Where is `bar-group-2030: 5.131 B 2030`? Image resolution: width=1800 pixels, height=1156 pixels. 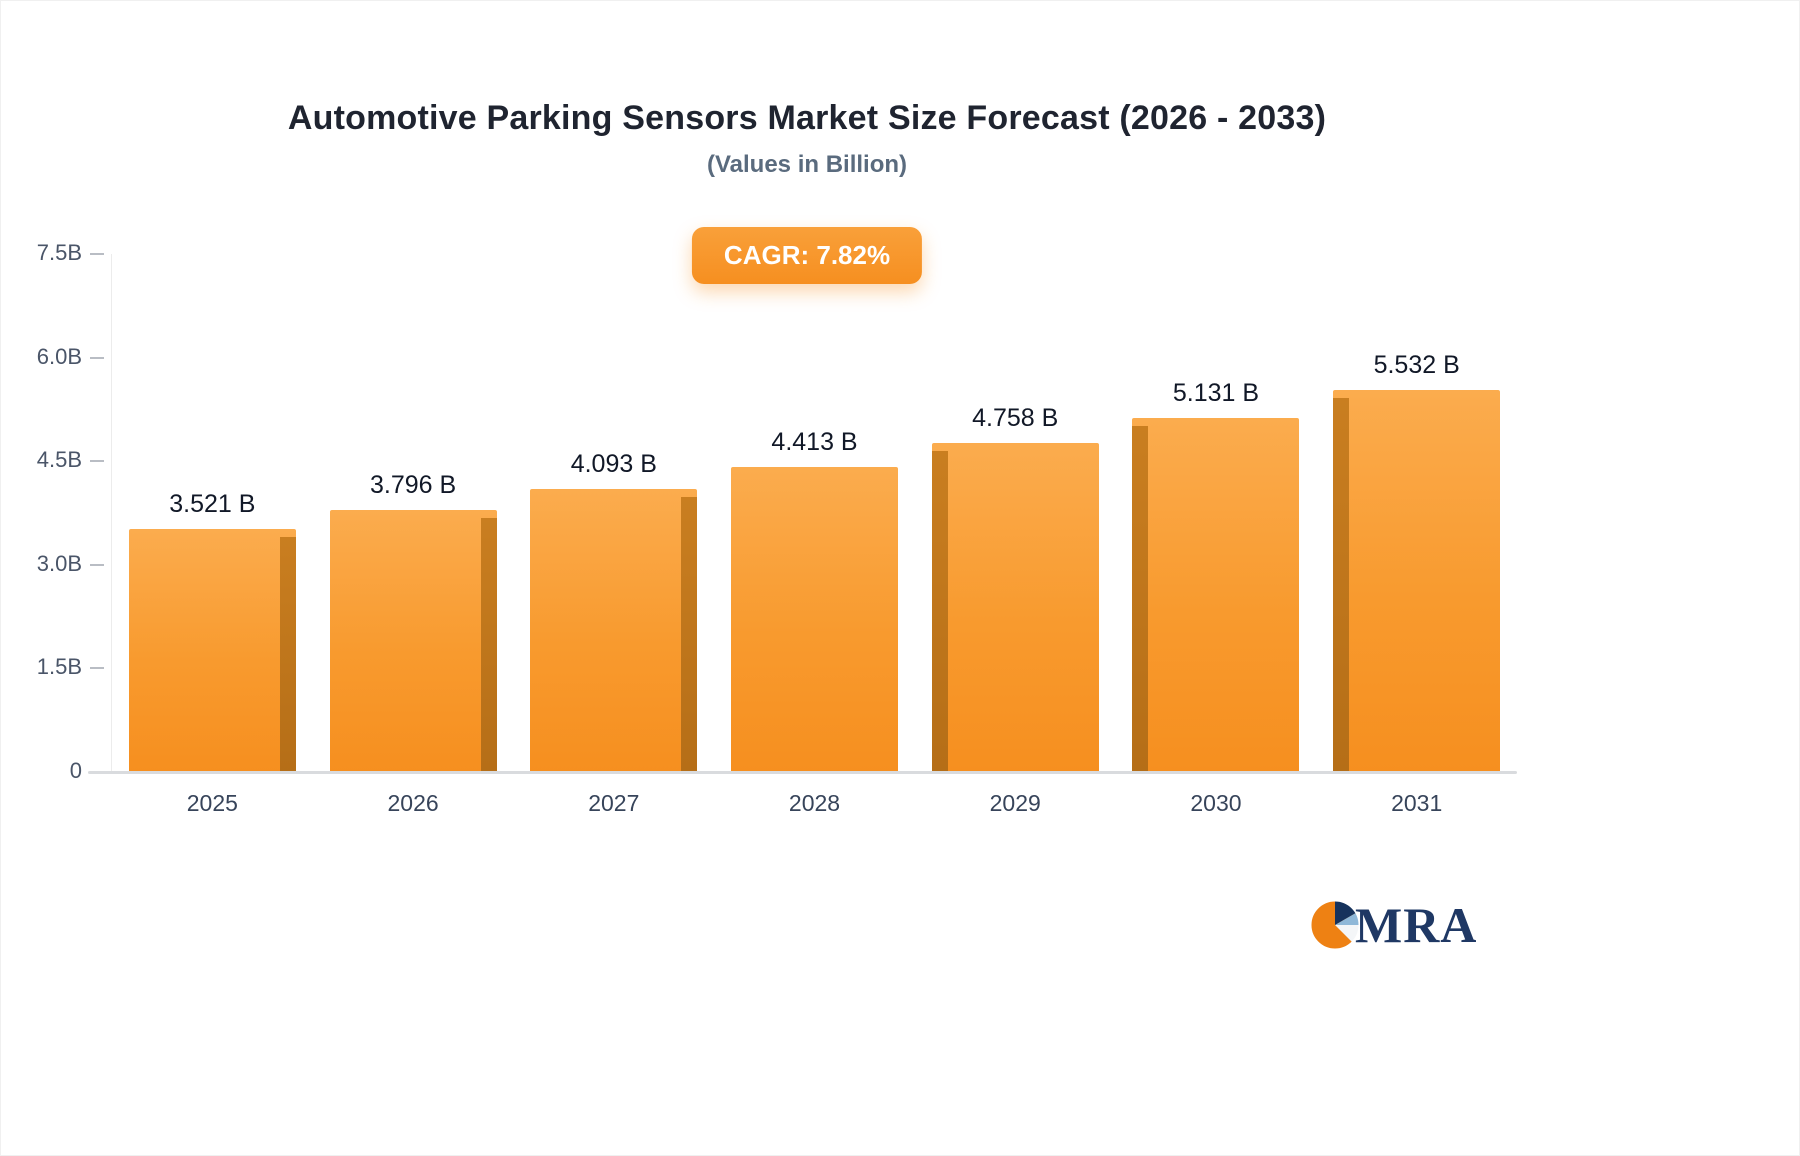
bar-group-2030: 5.131 B 2030 is located at coordinates (1216, 535).